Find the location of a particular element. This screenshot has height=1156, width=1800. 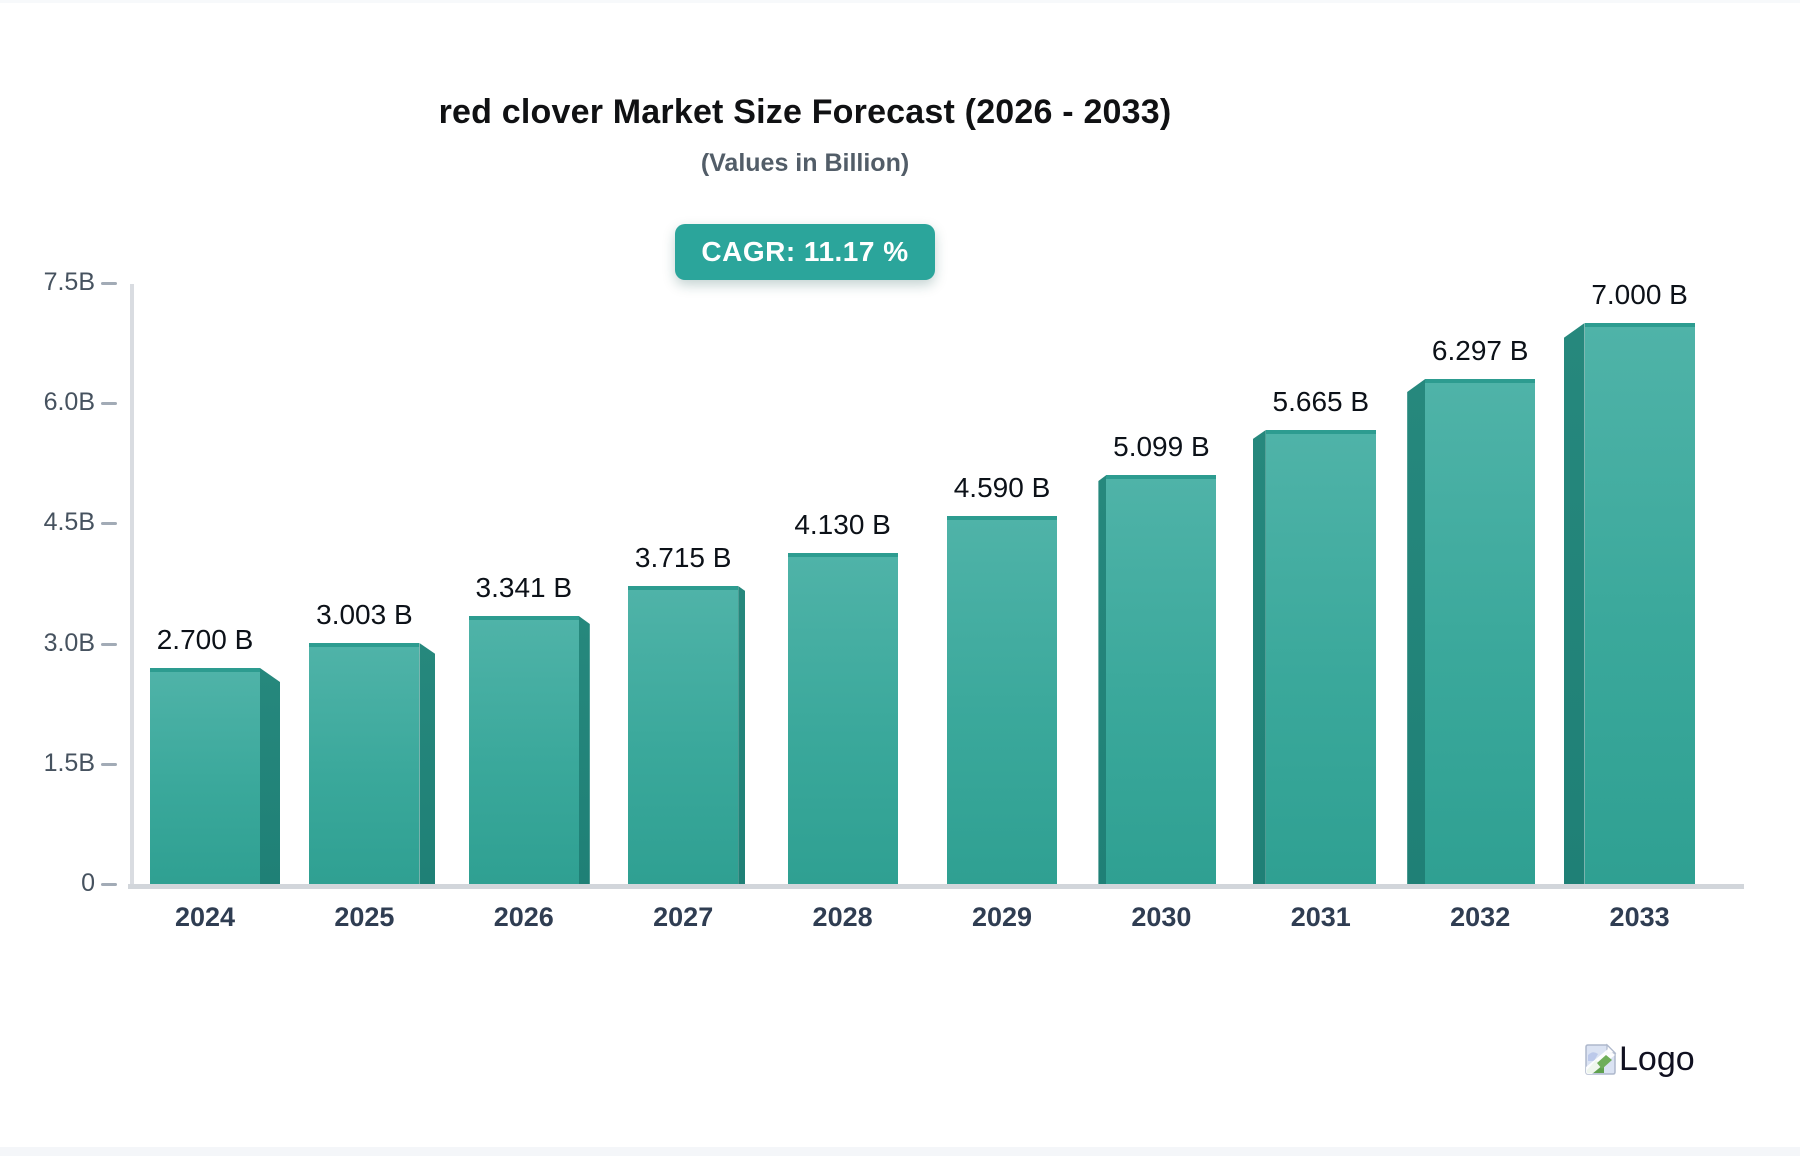

x-axis-label-2033: 2033 is located at coordinates (1639, 917).